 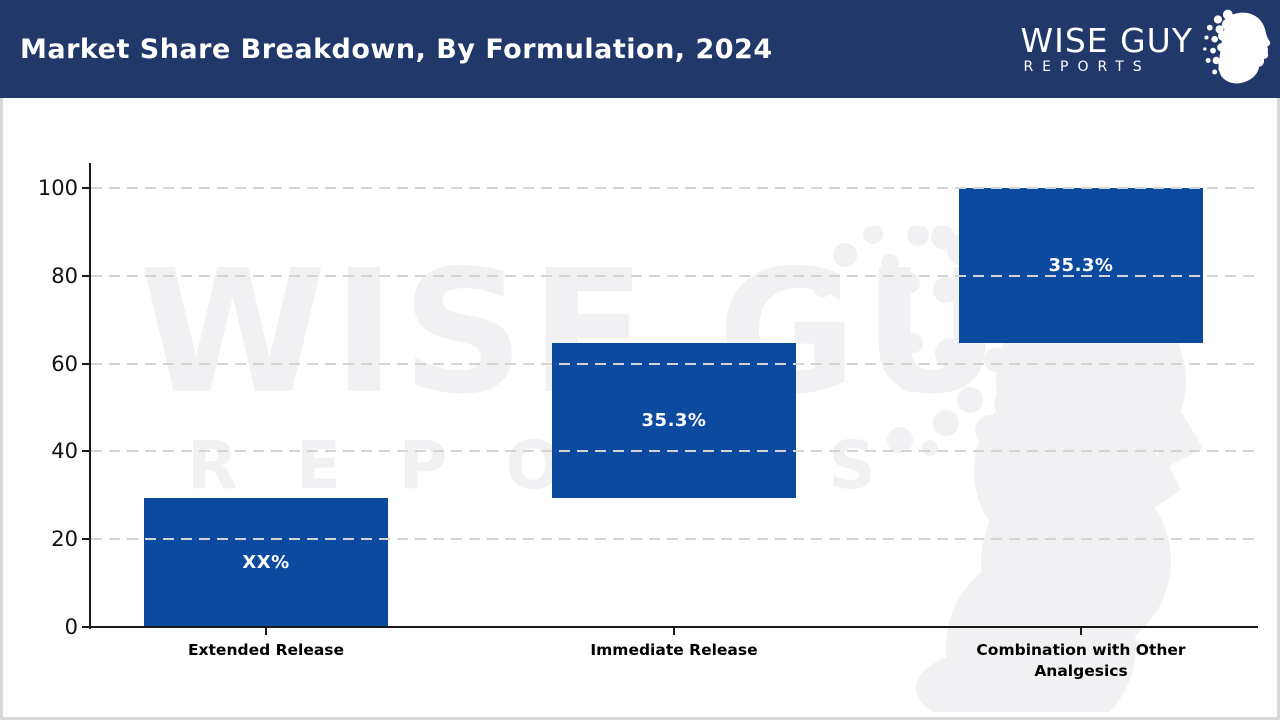 What do you see at coordinates (64, 451) in the screenshot?
I see `y-tick-label: 40` at bounding box center [64, 451].